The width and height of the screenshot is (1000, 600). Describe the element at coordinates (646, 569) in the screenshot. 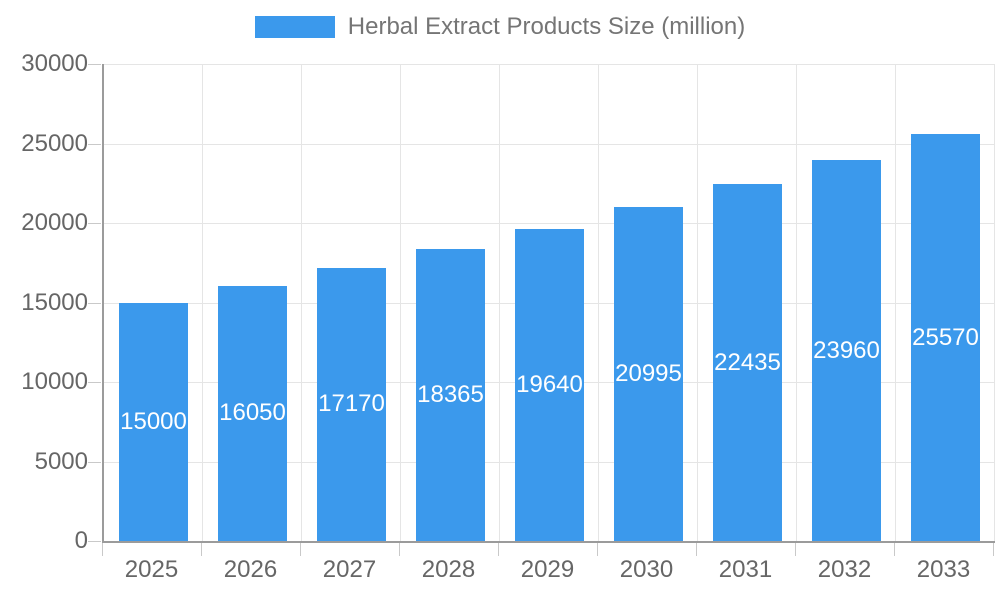

I see `x-axis-tick-label: 2030` at that location.